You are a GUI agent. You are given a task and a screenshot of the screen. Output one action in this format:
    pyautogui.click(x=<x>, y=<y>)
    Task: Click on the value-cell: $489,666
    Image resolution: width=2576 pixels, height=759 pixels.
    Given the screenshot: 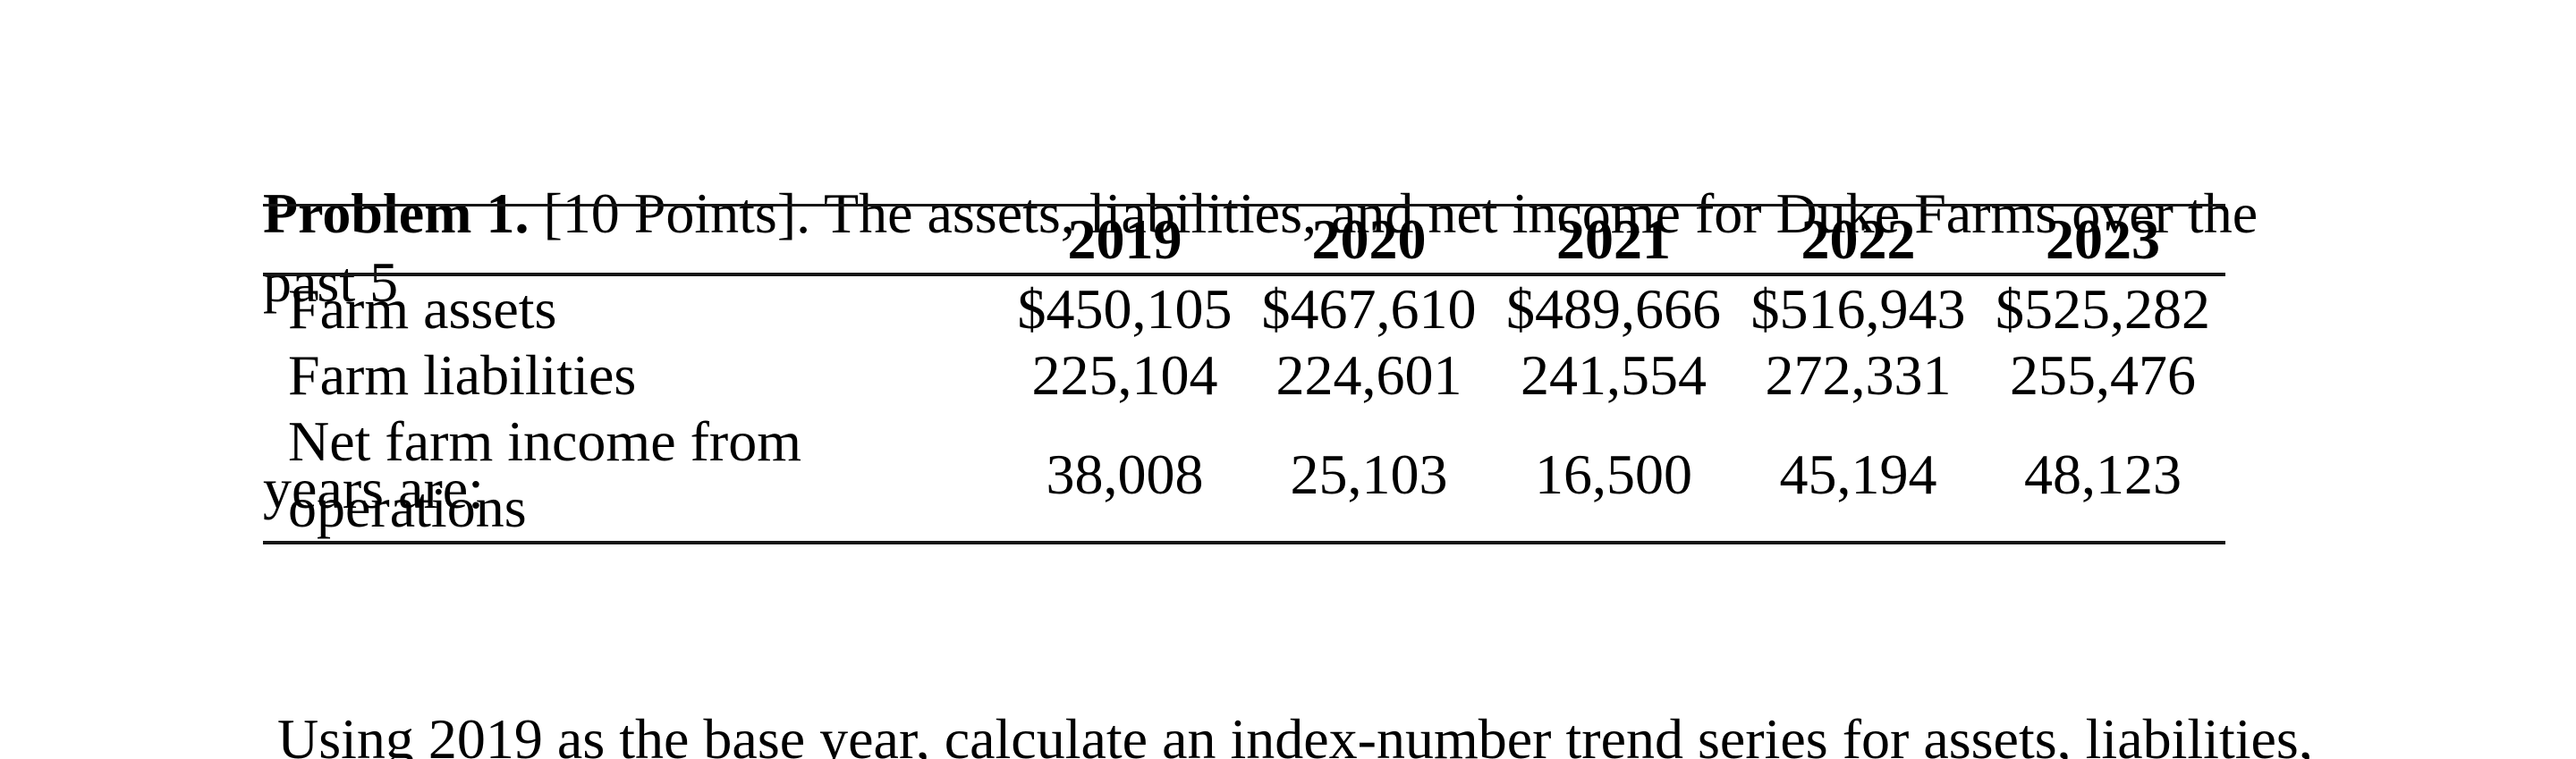 What is the action you would take?
    pyautogui.click(x=1613, y=309)
    